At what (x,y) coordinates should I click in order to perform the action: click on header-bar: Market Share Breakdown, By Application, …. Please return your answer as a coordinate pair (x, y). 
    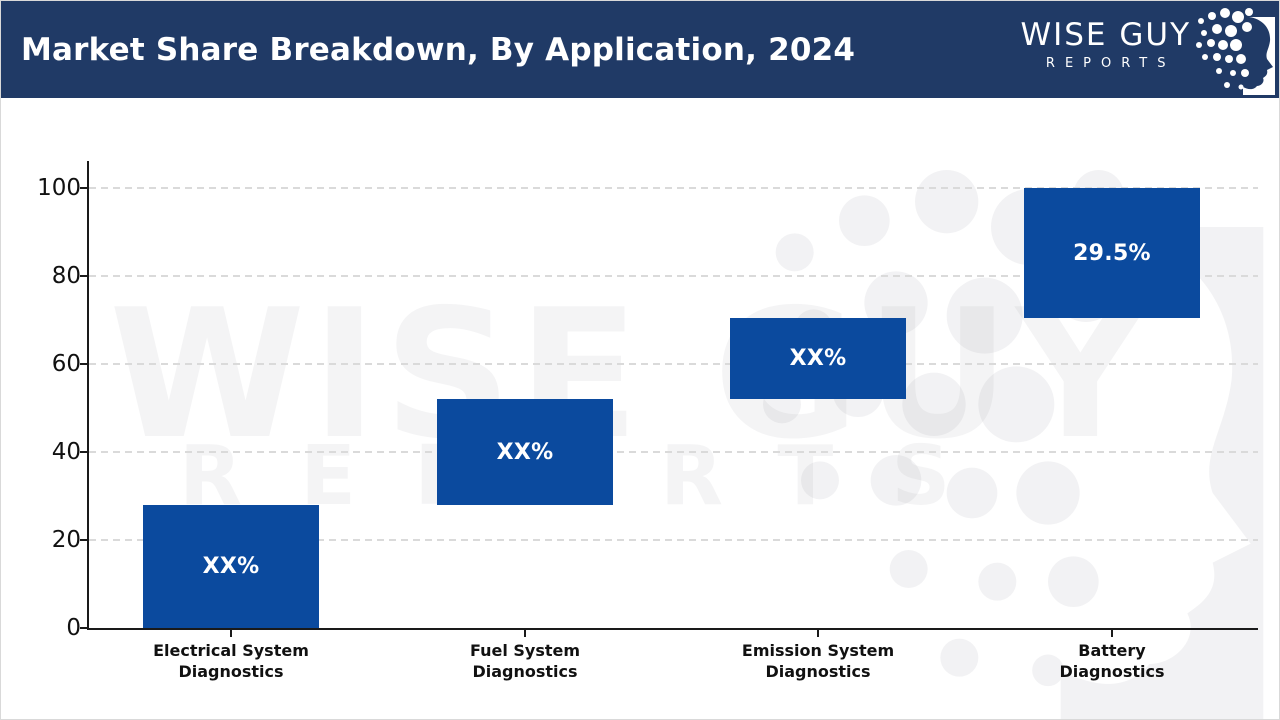
    Looking at the image, I should click on (640, 49).